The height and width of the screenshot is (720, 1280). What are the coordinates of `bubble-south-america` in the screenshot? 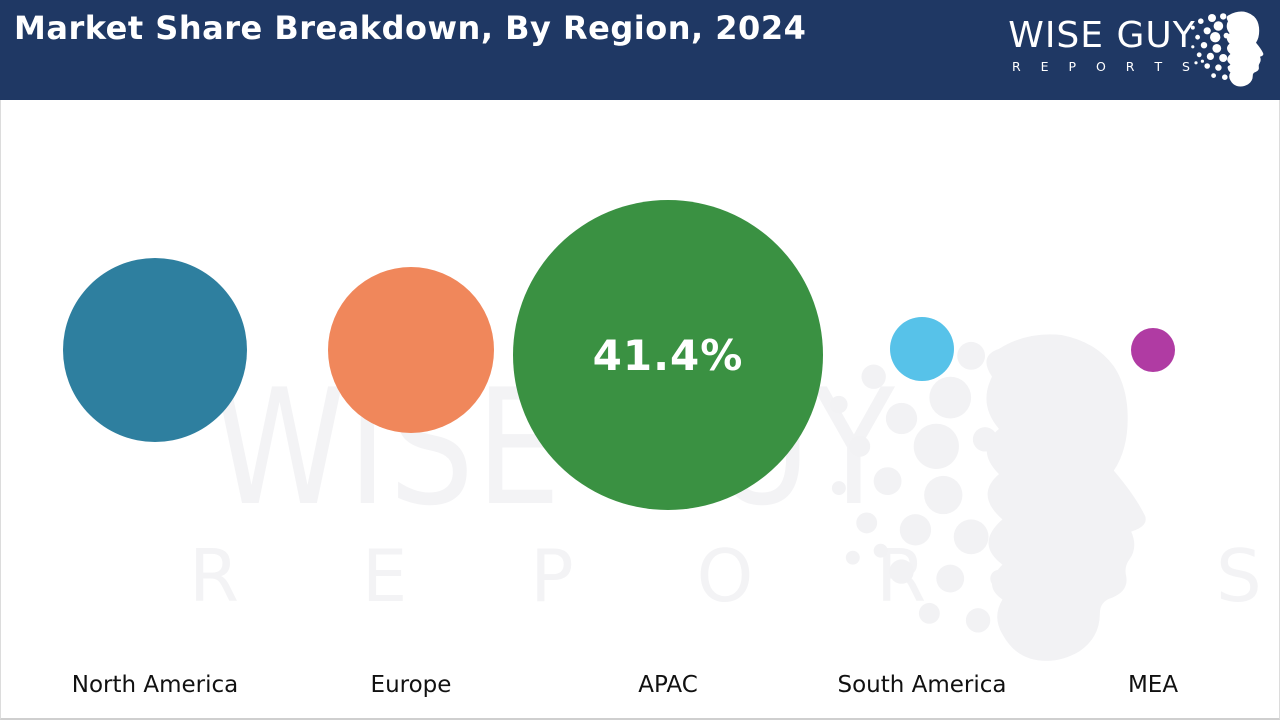 It's located at (922, 349).